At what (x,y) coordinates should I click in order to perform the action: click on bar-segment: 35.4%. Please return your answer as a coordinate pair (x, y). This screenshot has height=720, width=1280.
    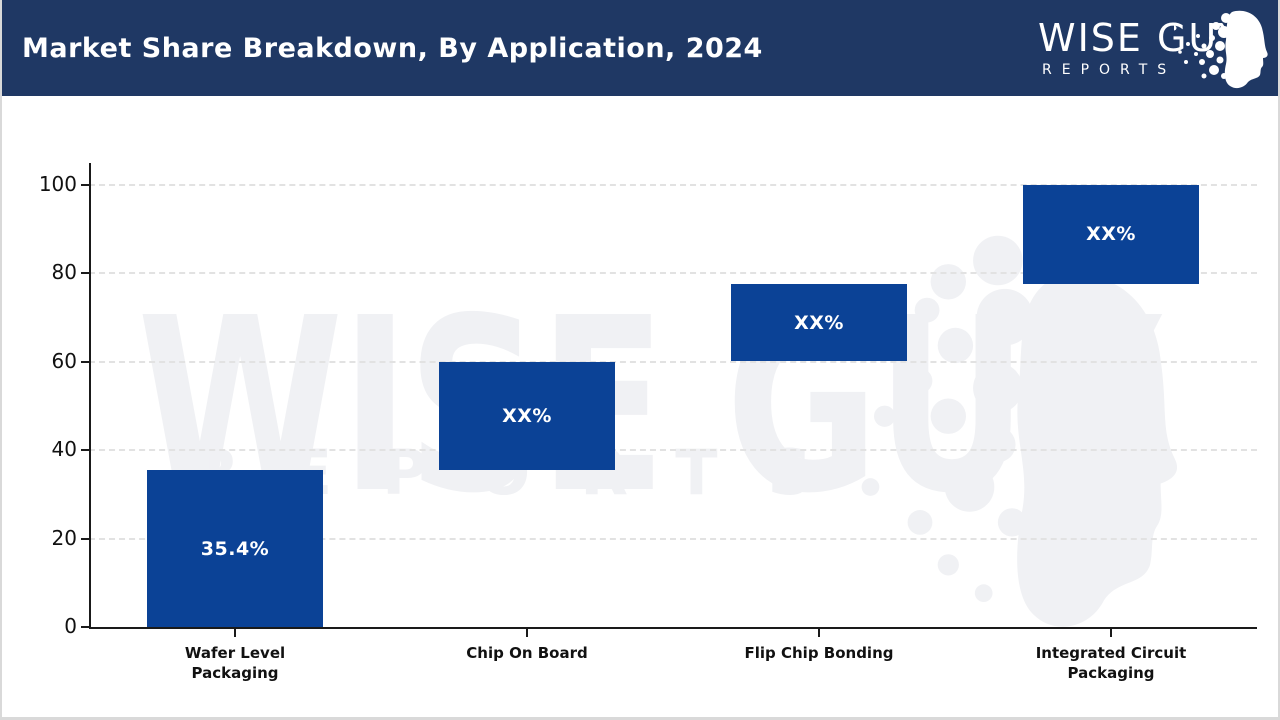
    Looking at the image, I should click on (235, 548).